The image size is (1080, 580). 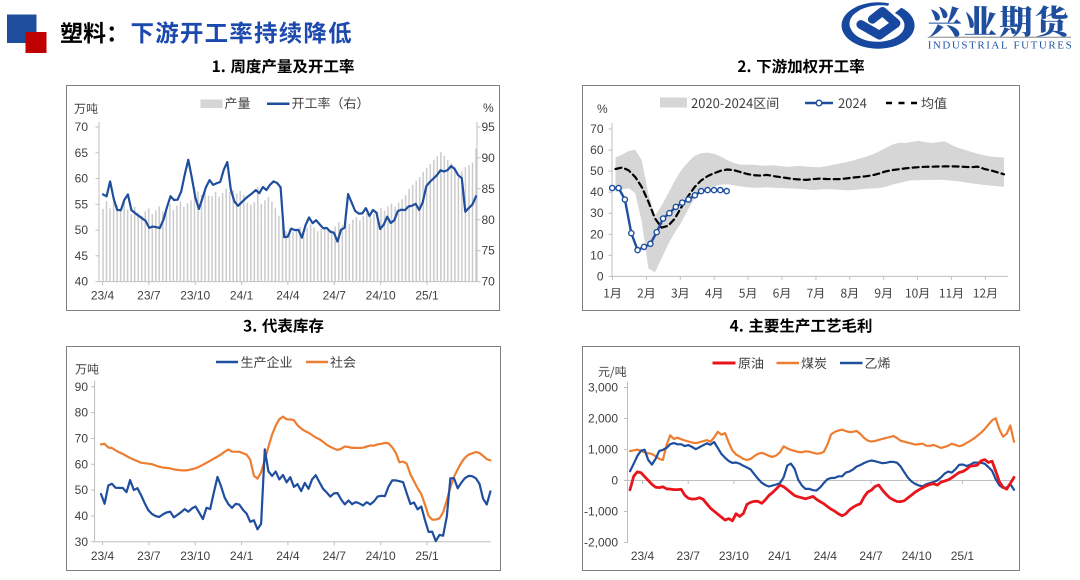 I want to click on svg-text: 65, so click(x=82, y=153).